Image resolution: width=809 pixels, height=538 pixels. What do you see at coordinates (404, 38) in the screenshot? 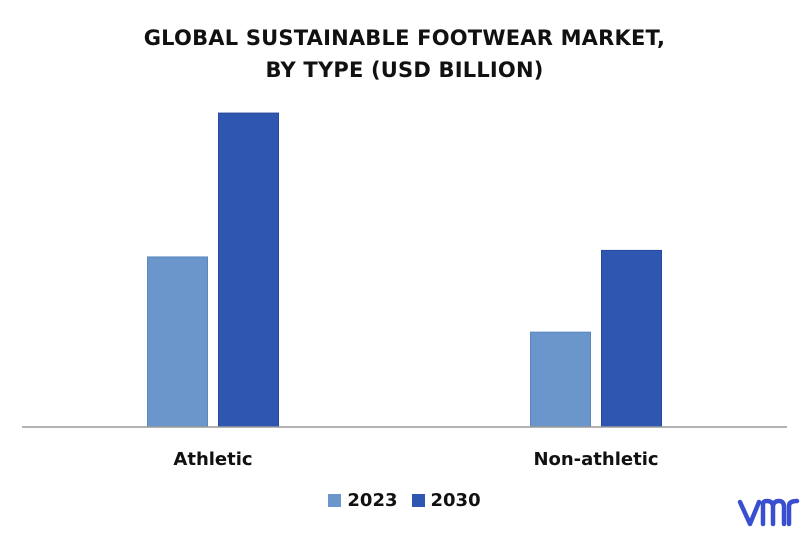
I see `chart-title-line-1: GLOBAL SUSTAINABLE FOOTWEAR MARKET,` at bounding box center [404, 38].